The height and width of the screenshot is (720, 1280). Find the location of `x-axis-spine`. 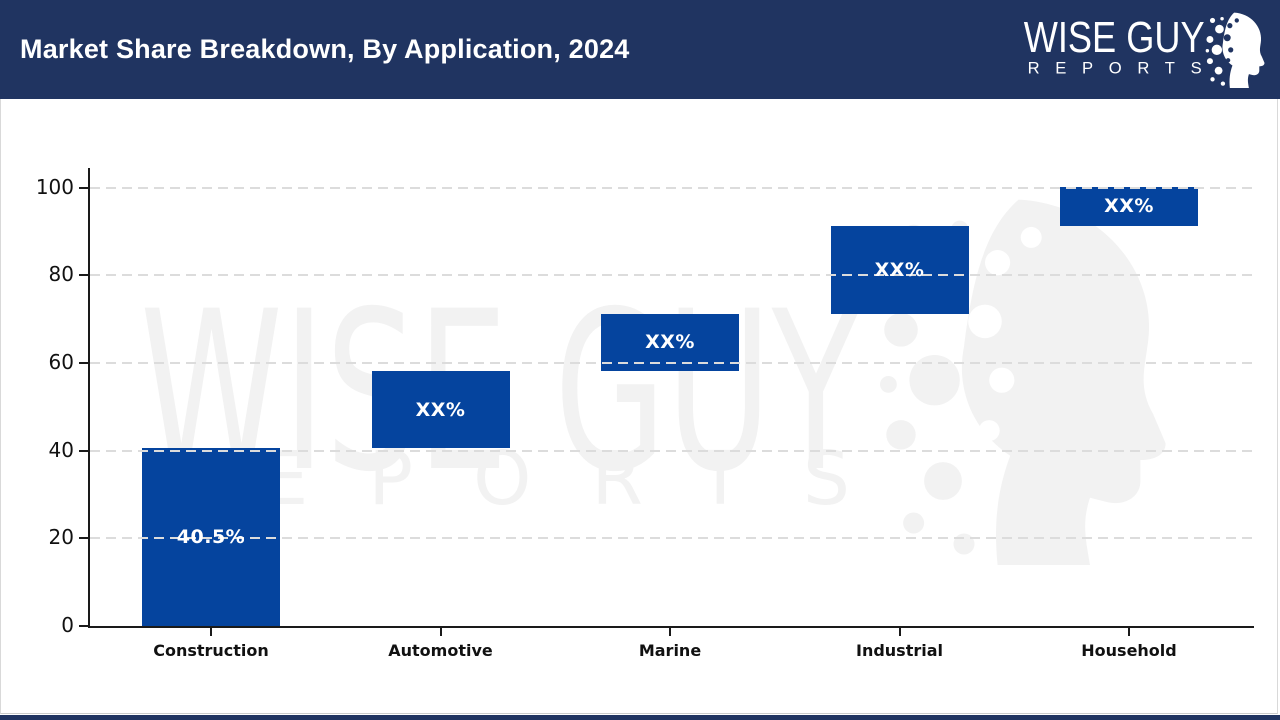

x-axis-spine is located at coordinates (671, 627).